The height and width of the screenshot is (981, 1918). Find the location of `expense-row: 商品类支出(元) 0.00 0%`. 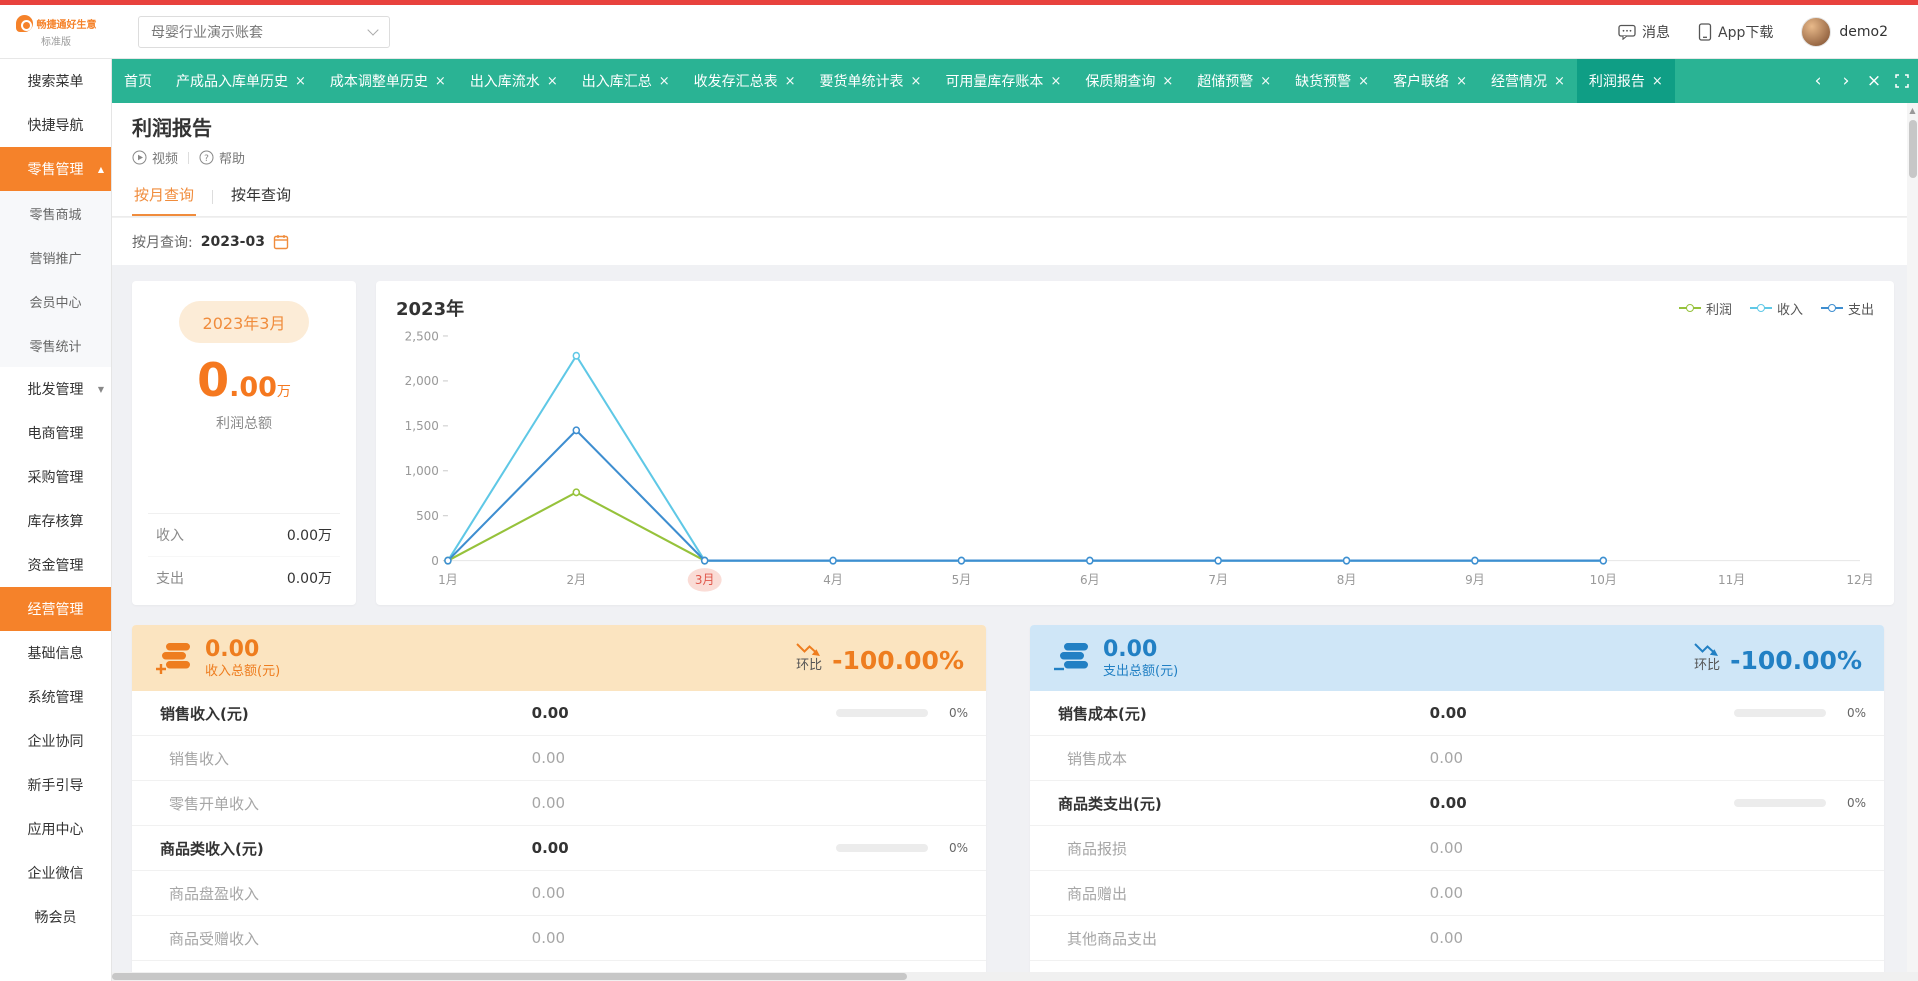

expense-row: 商品类支出(元) 0.00 0% is located at coordinates (1457, 803).